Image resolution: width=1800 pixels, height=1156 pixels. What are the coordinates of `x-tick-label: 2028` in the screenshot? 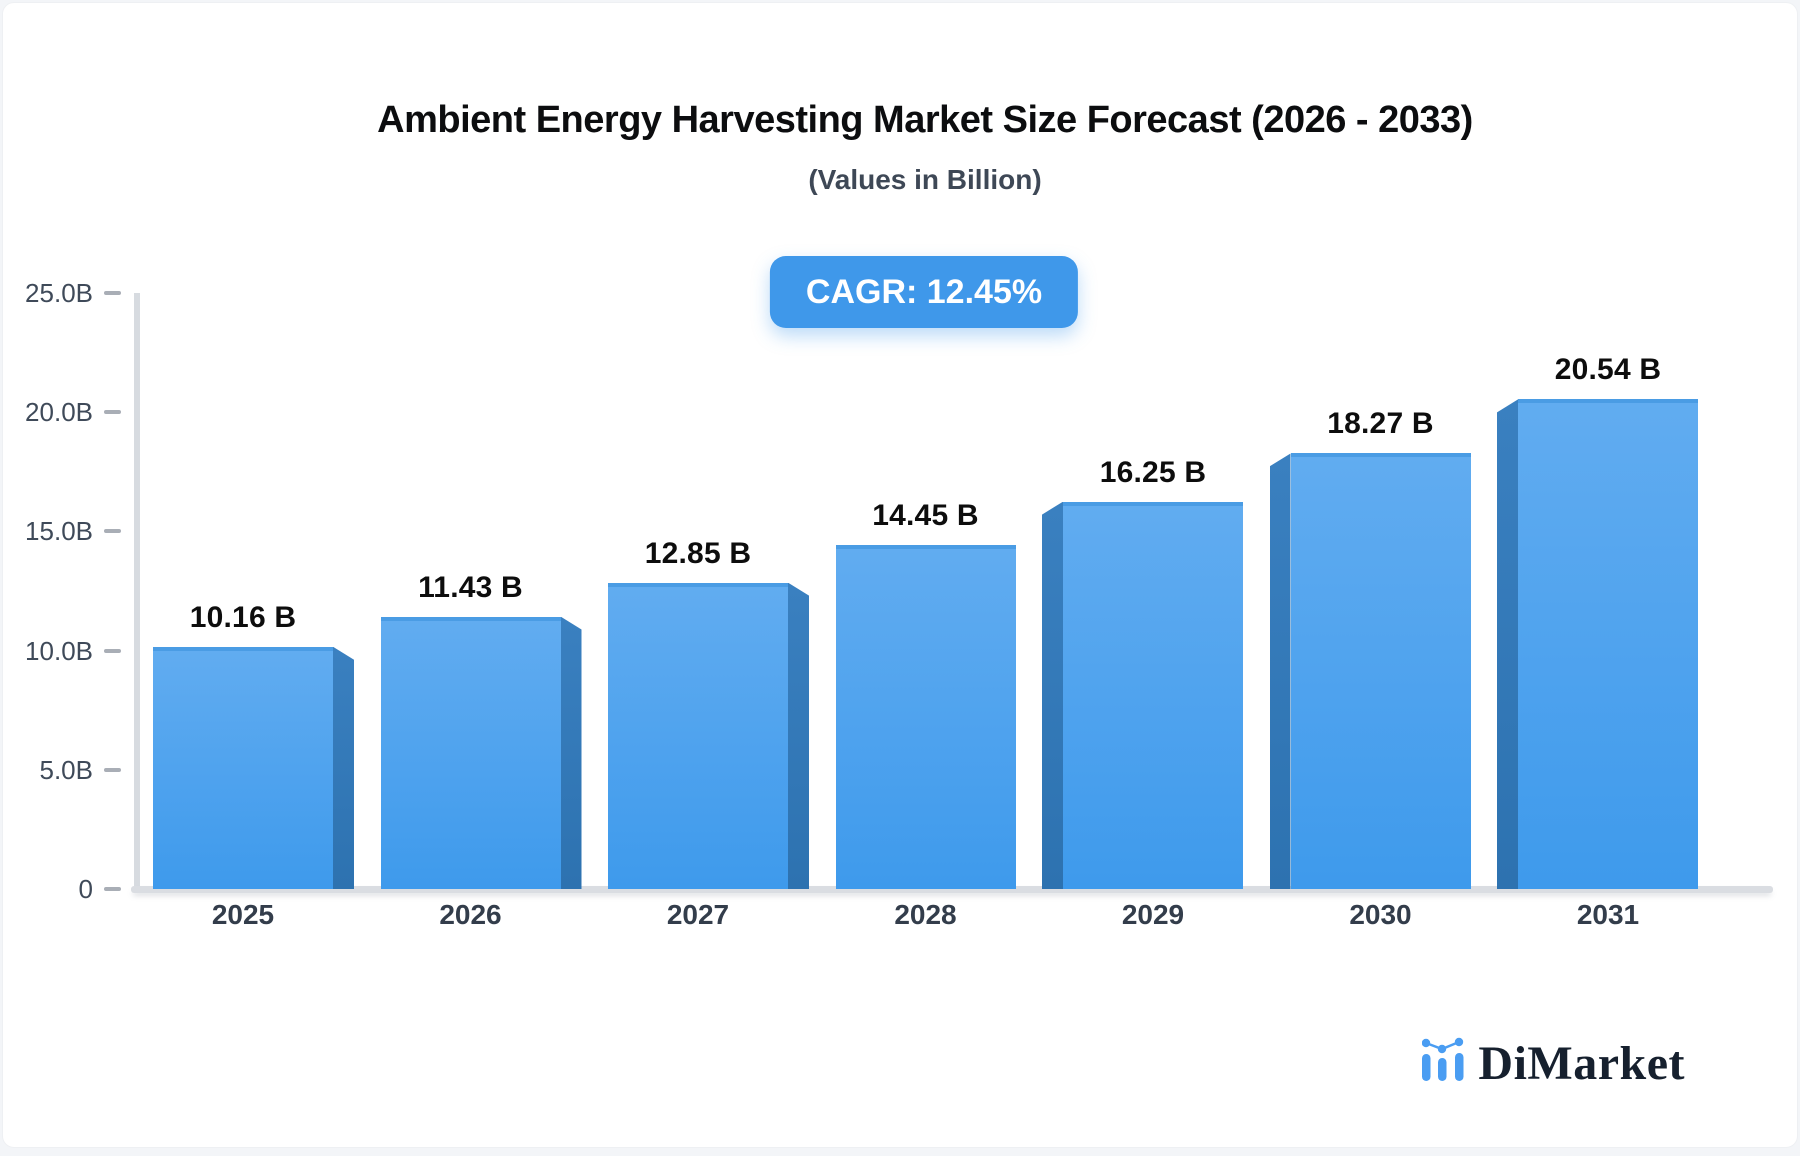 It's located at (925, 914).